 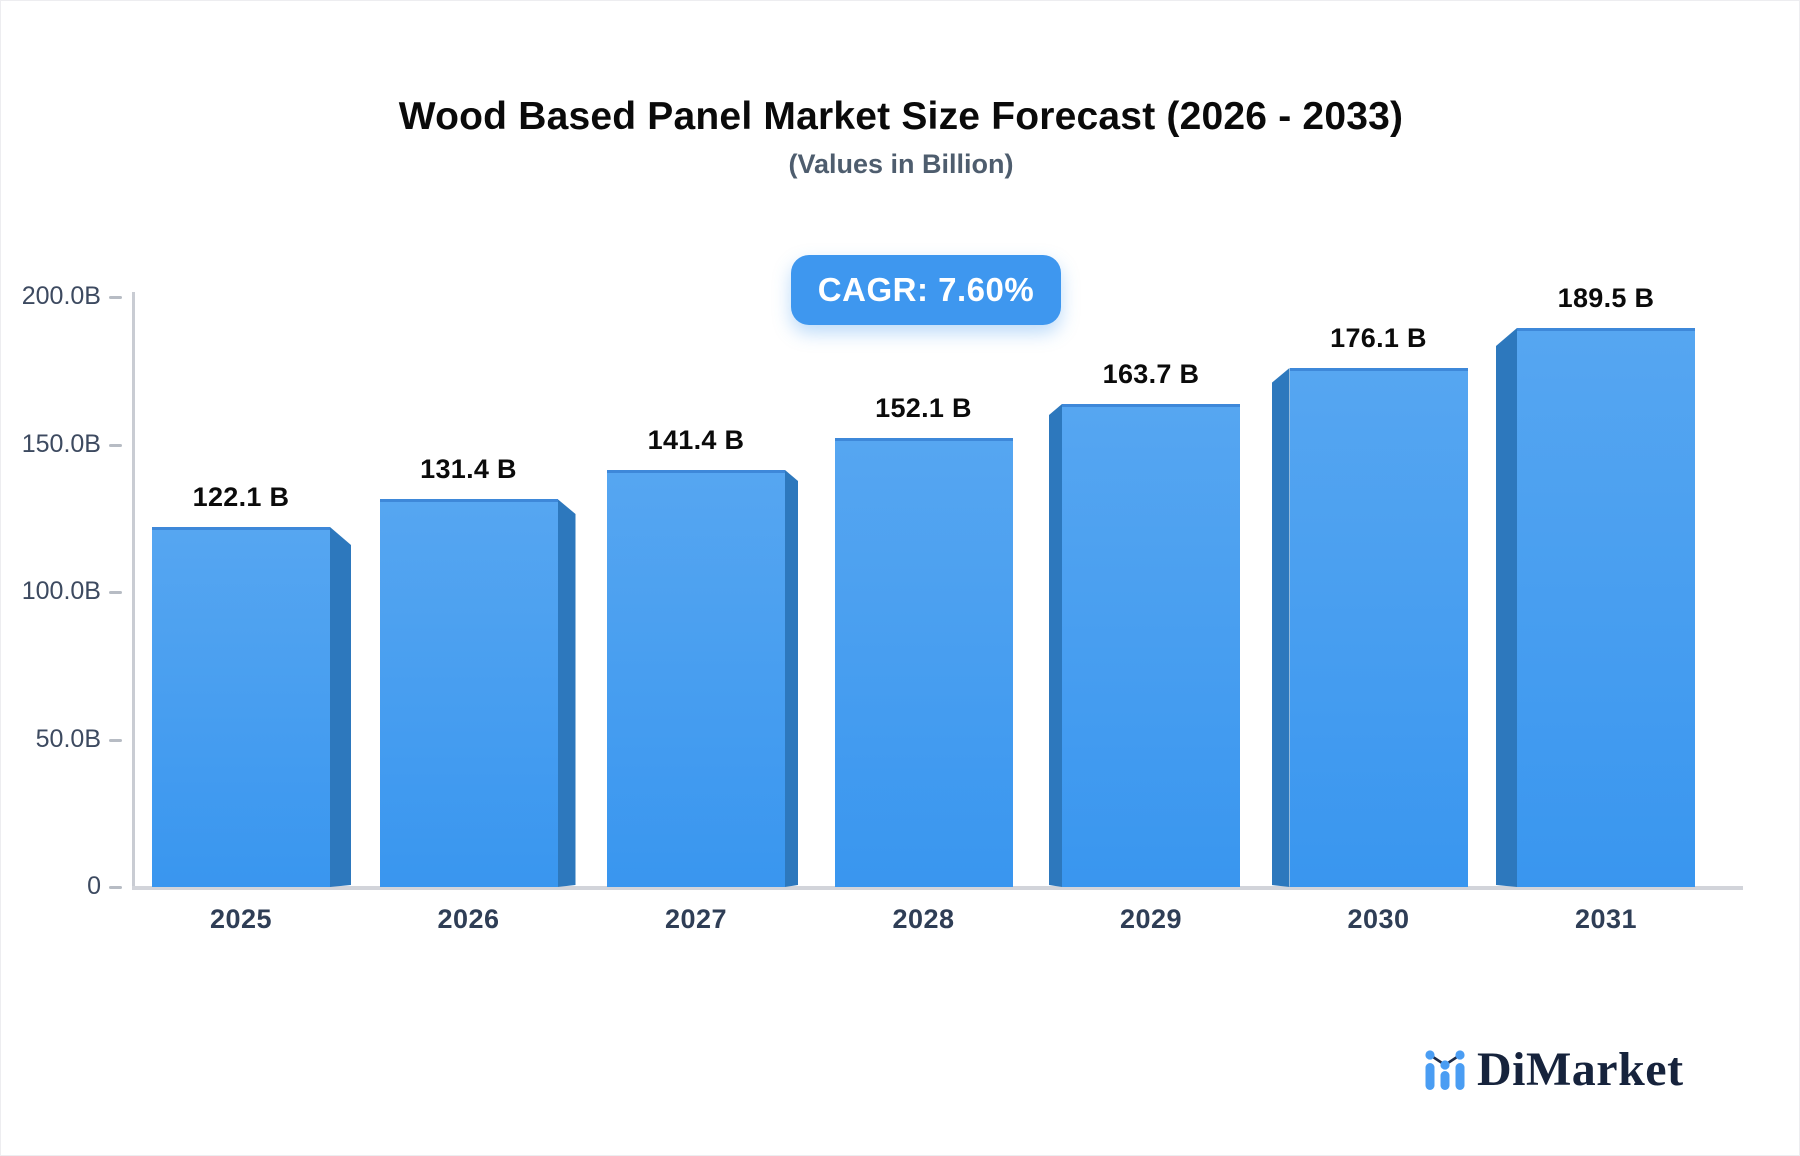 I want to click on y-axis-tick-label: 150.0B, so click(x=61, y=443).